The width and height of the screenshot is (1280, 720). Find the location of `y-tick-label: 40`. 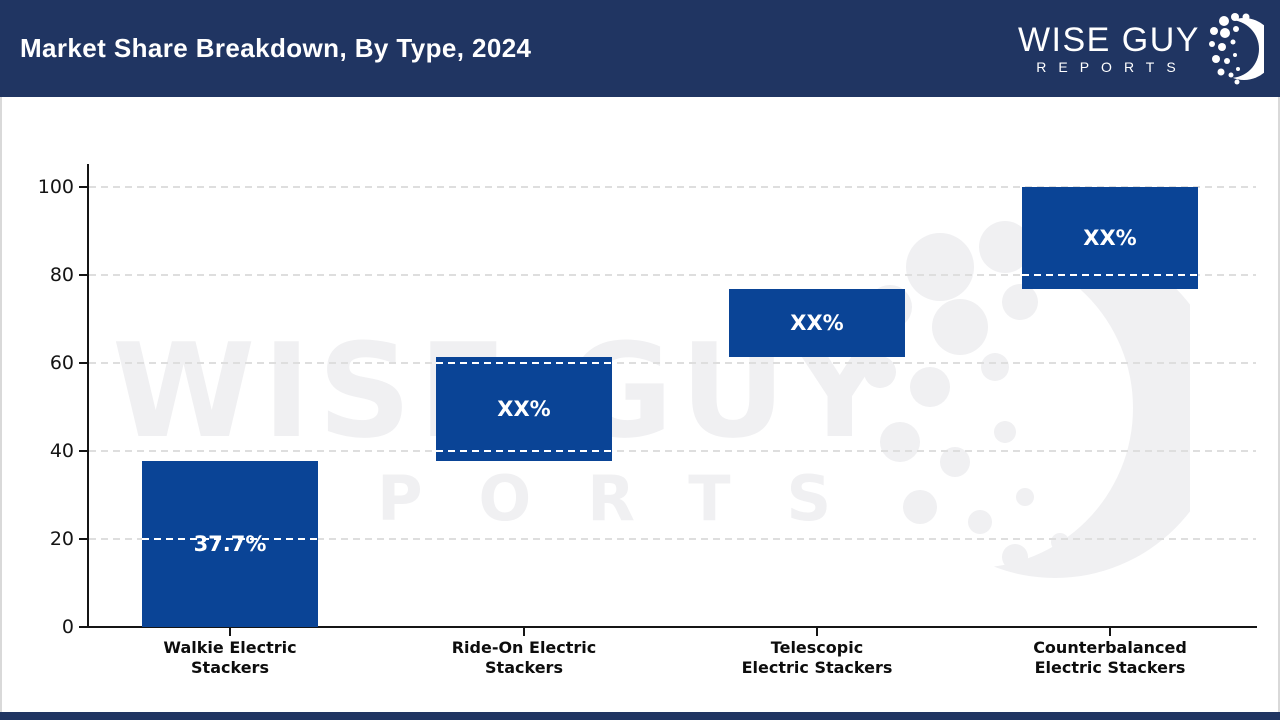

y-tick-label: 40 is located at coordinates (61, 451).